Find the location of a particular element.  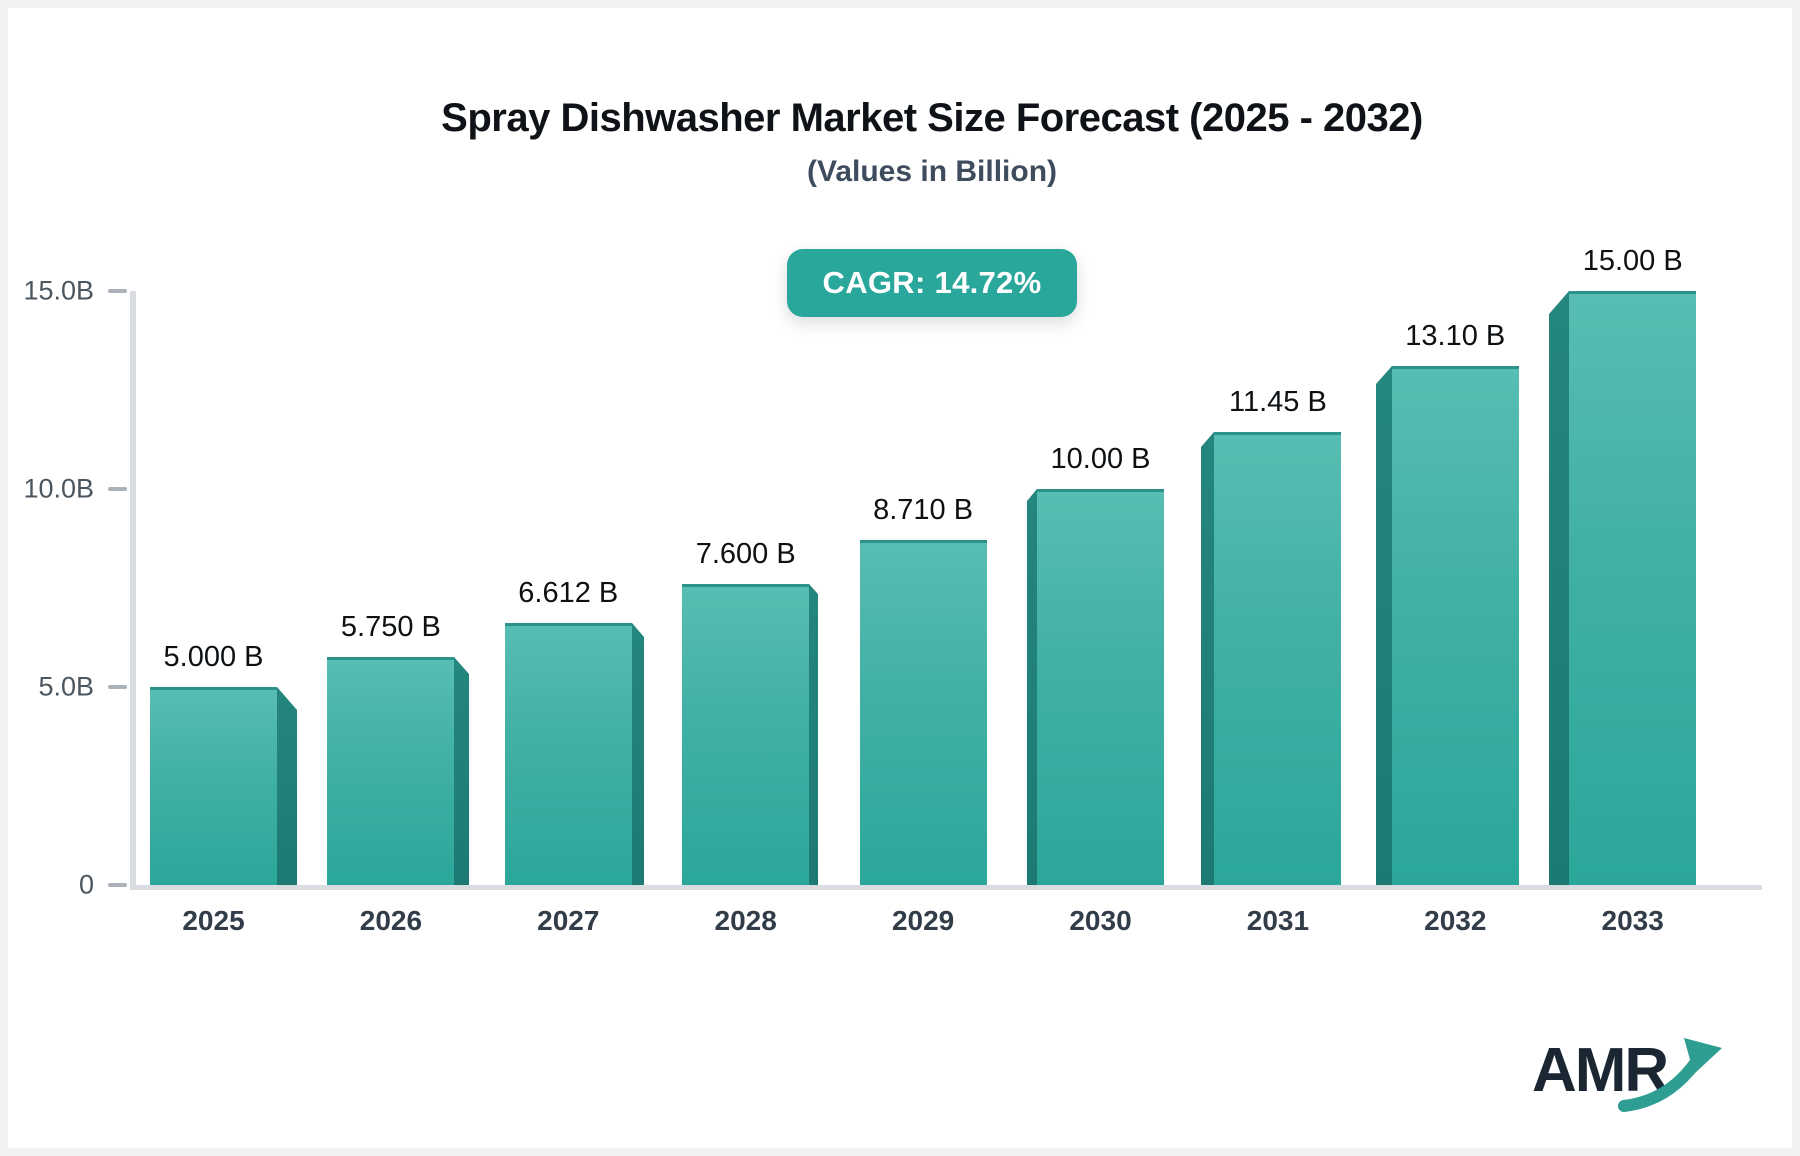

y-axis-line is located at coordinates (133, 590).